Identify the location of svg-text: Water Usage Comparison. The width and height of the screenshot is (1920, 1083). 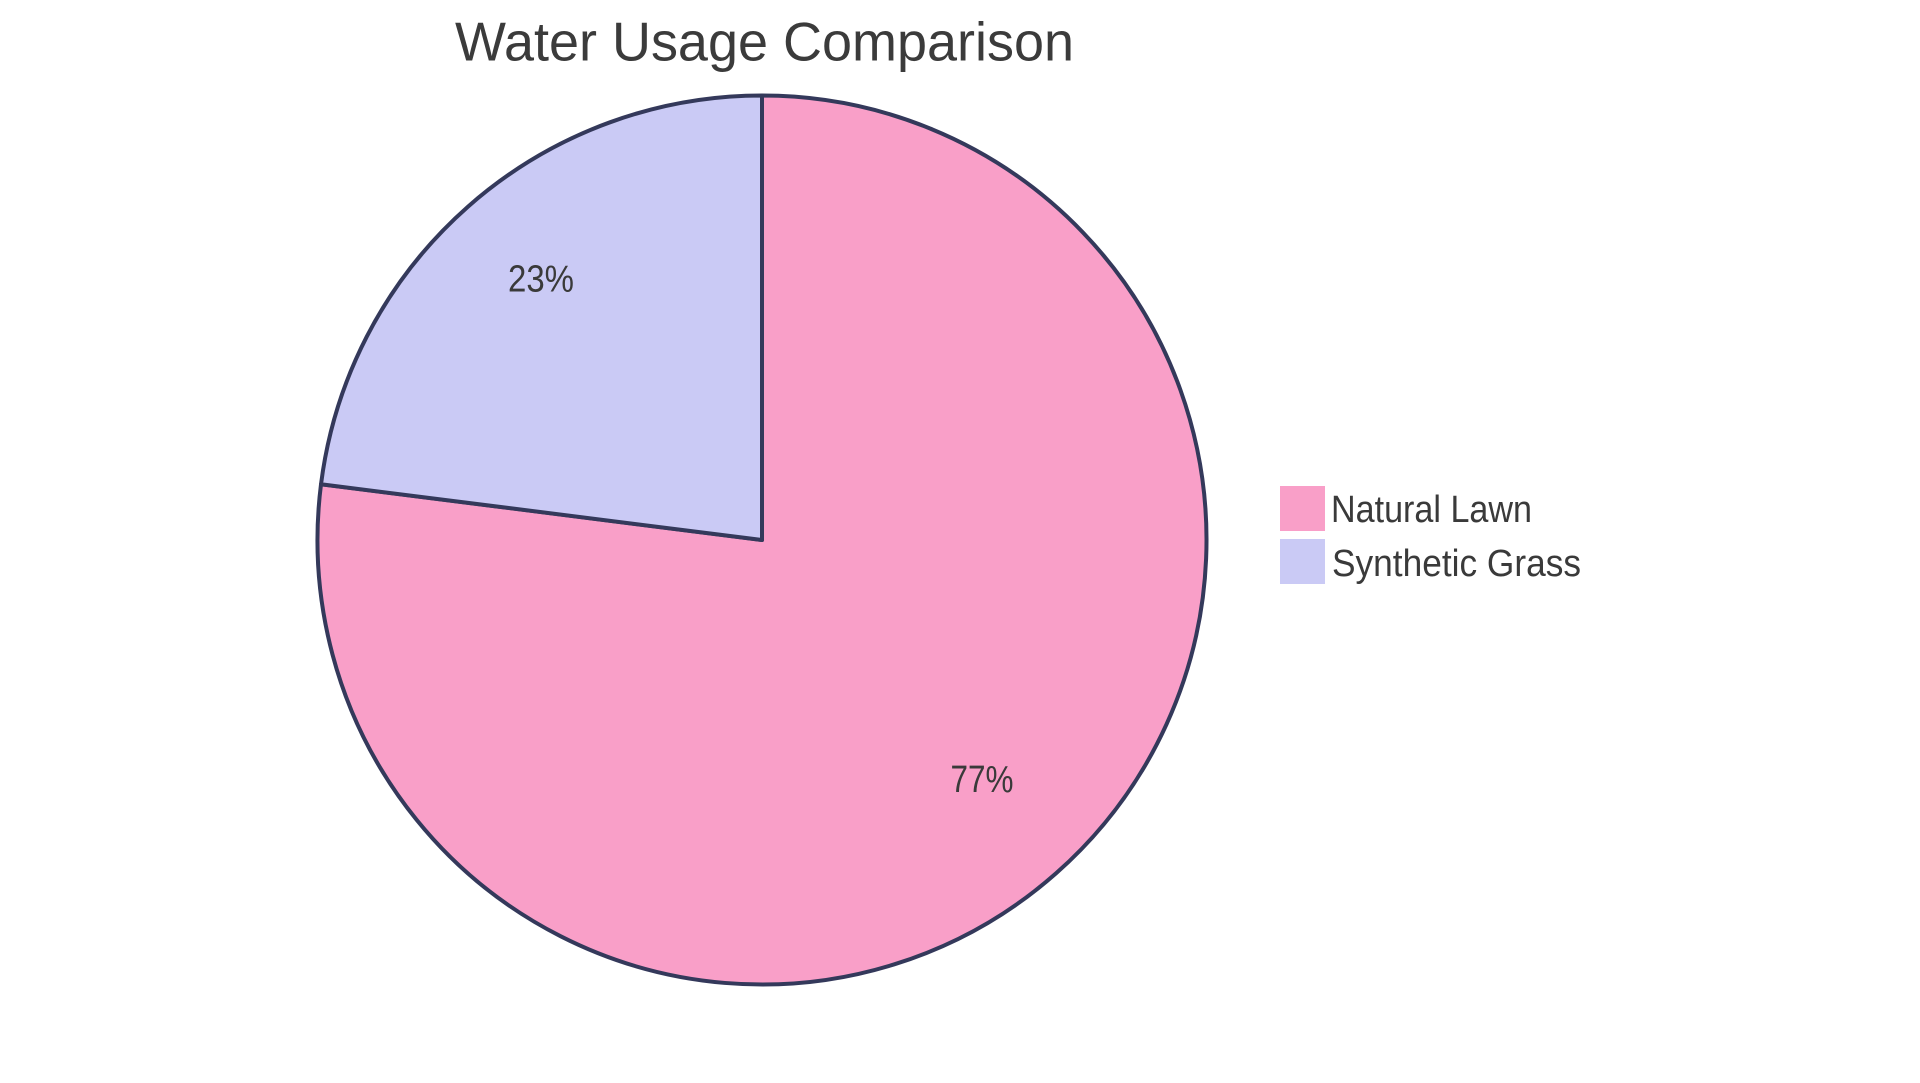
(764, 42).